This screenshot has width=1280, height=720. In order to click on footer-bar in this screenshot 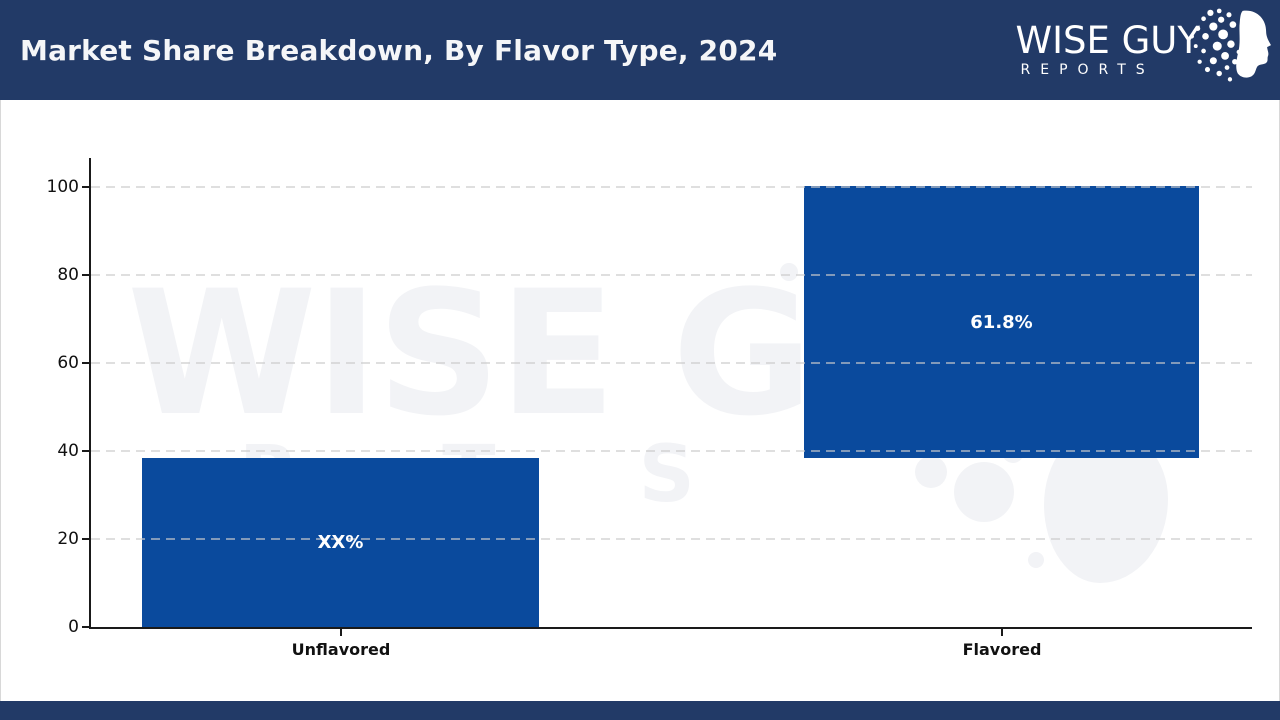, I will do `click(640, 710)`.